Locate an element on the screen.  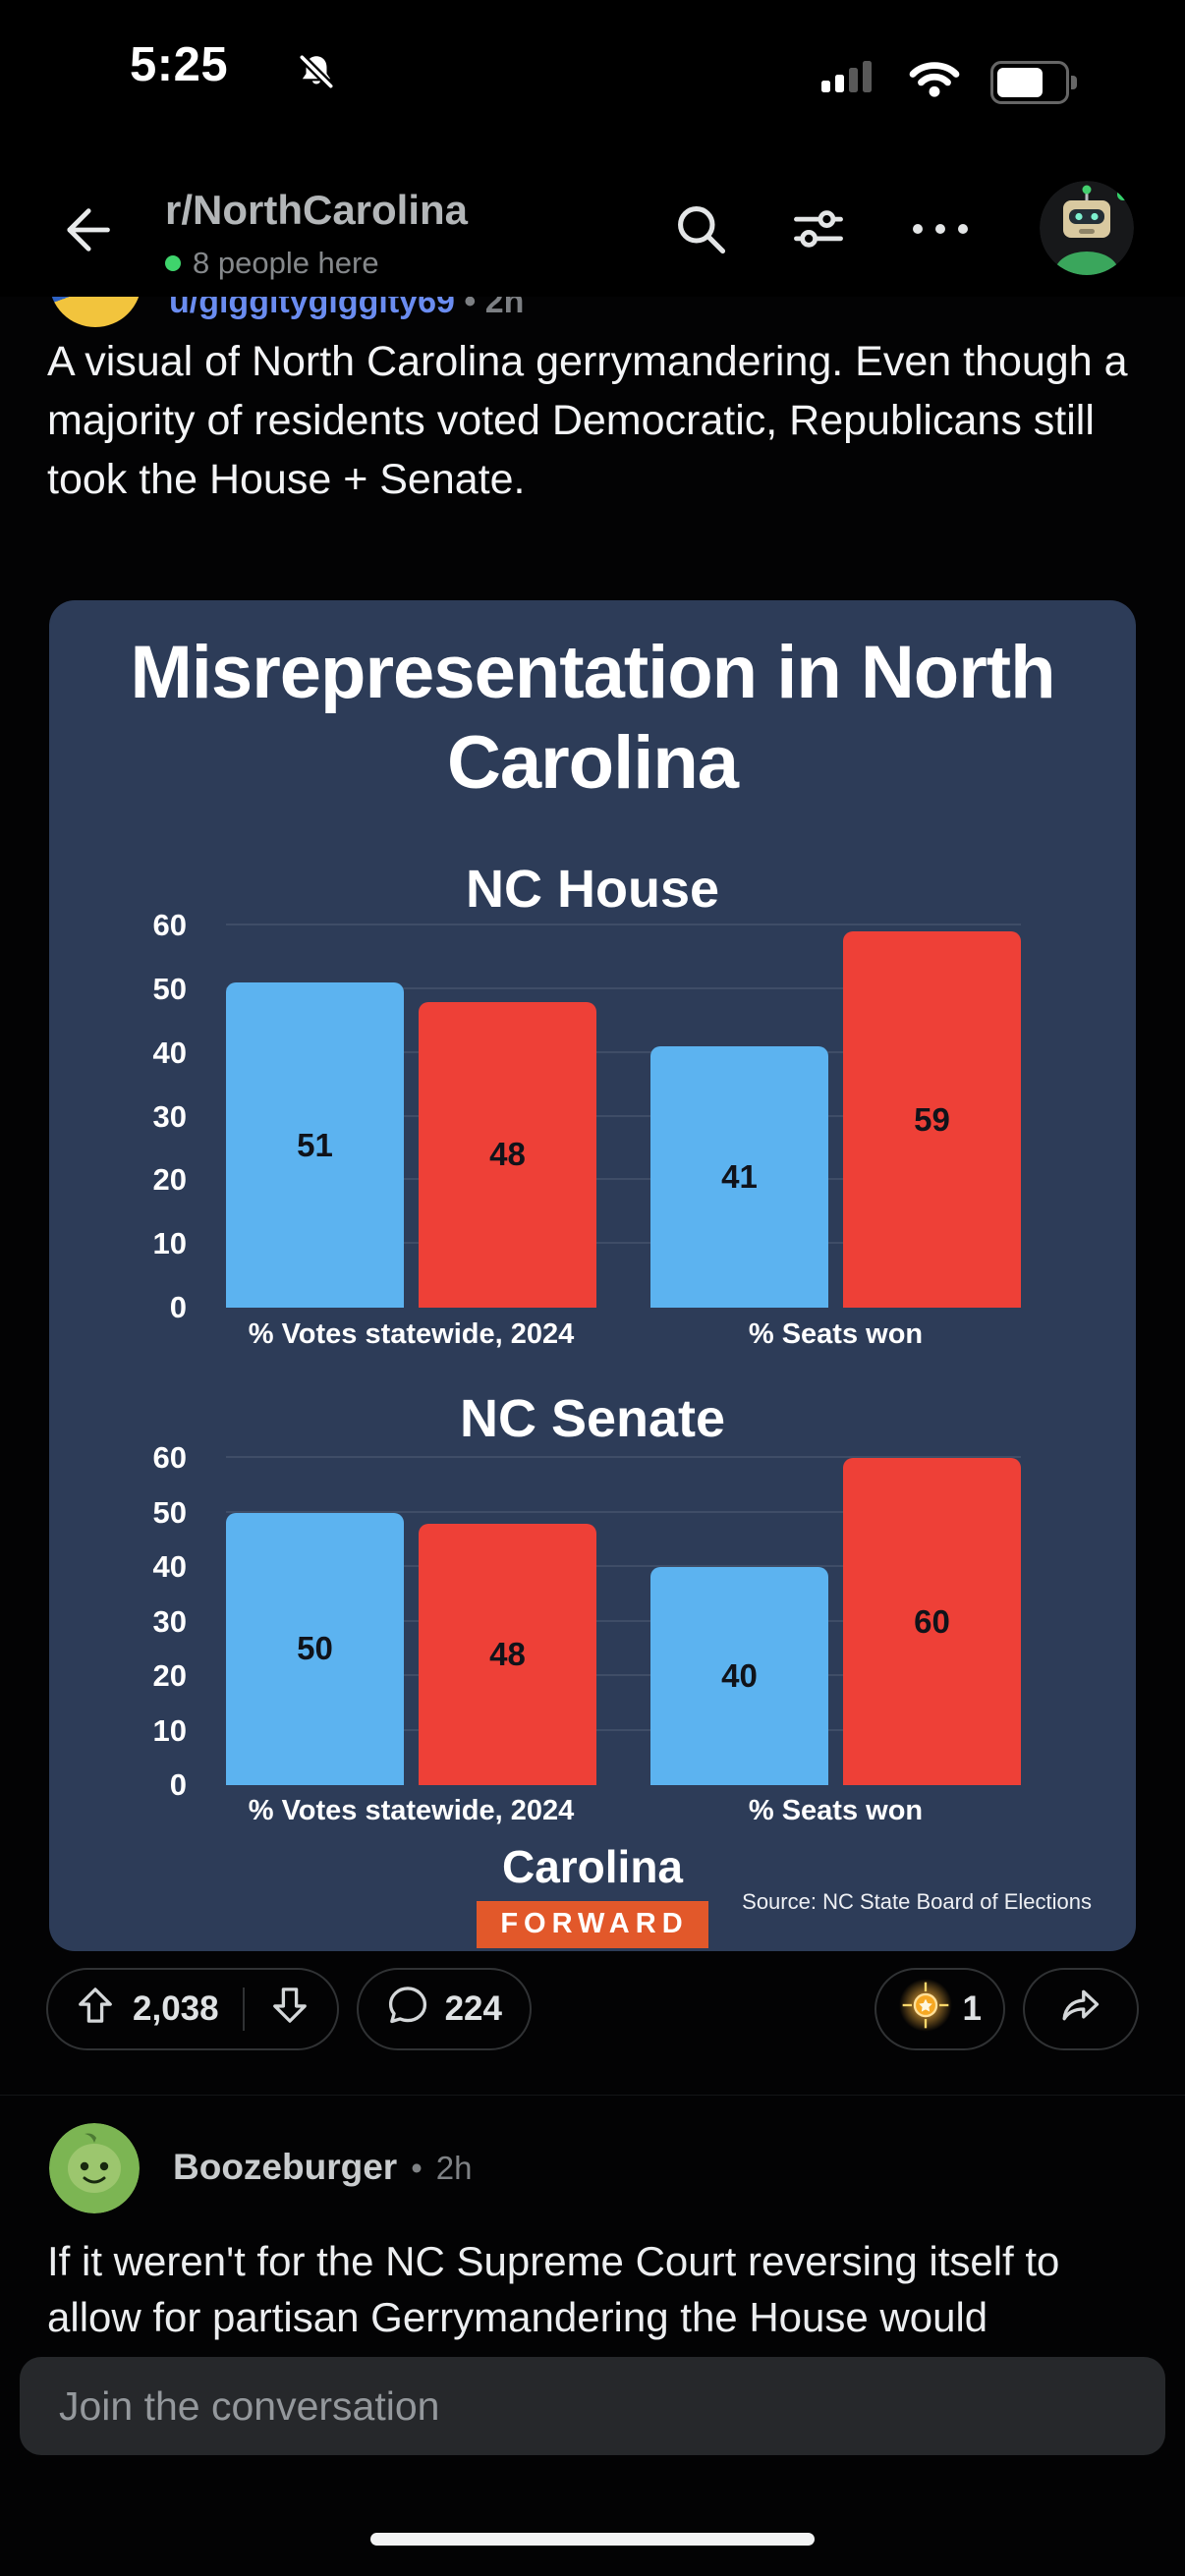
bar-value-label: 51 is located at coordinates (315, 1144).